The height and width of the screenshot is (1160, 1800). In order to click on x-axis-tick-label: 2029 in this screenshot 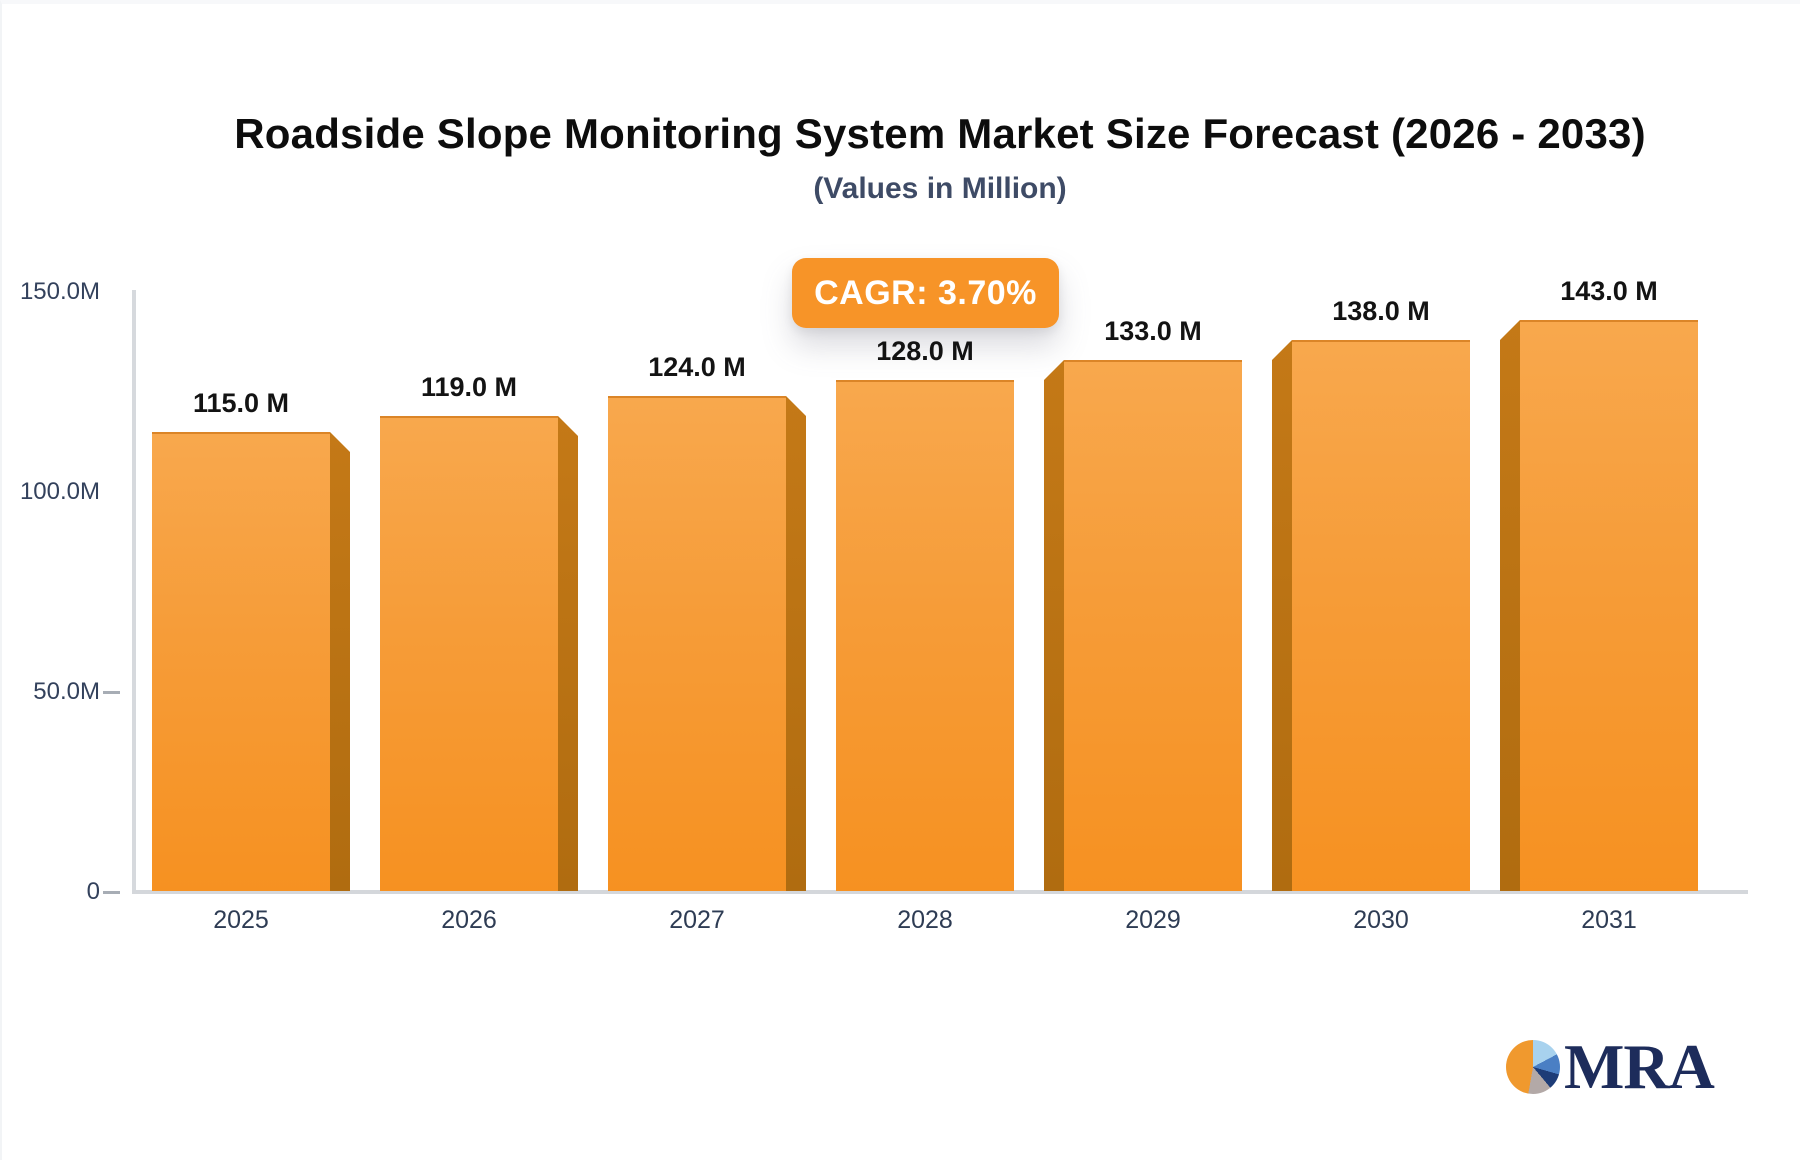, I will do `click(1153, 920)`.